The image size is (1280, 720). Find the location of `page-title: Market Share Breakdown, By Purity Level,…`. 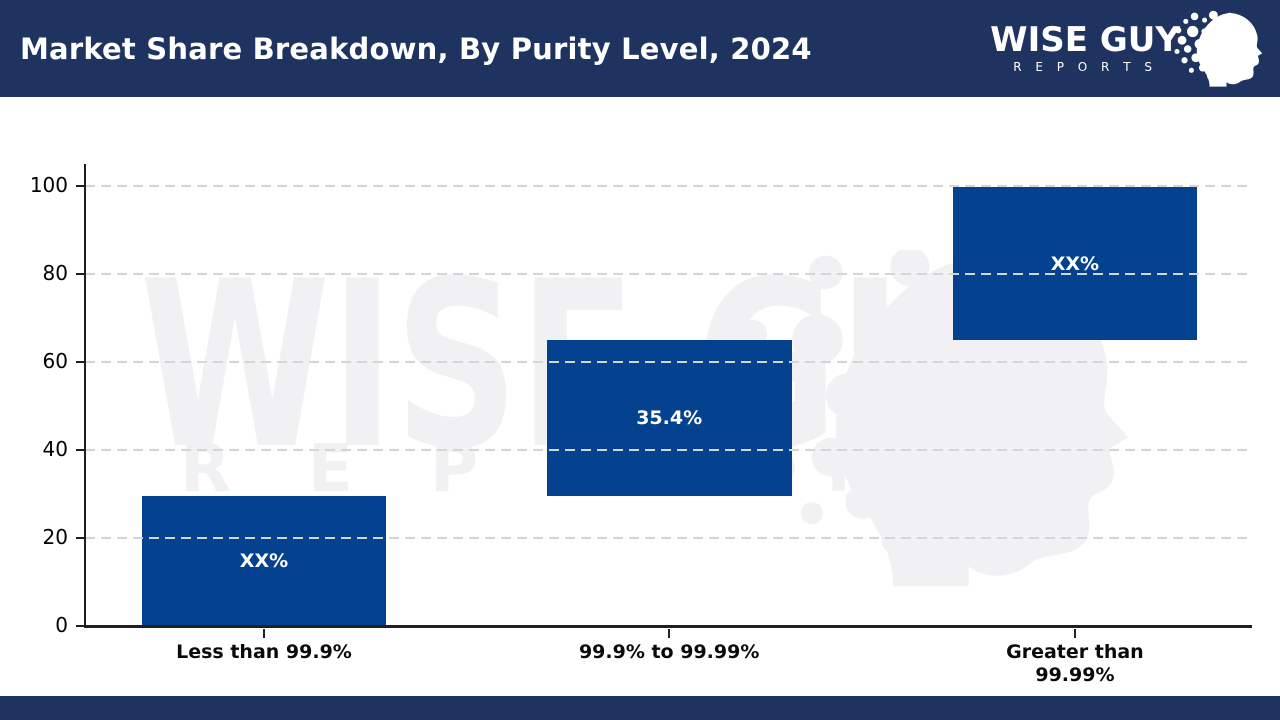

page-title: Market Share Breakdown, By Purity Level,… is located at coordinates (416, 48).